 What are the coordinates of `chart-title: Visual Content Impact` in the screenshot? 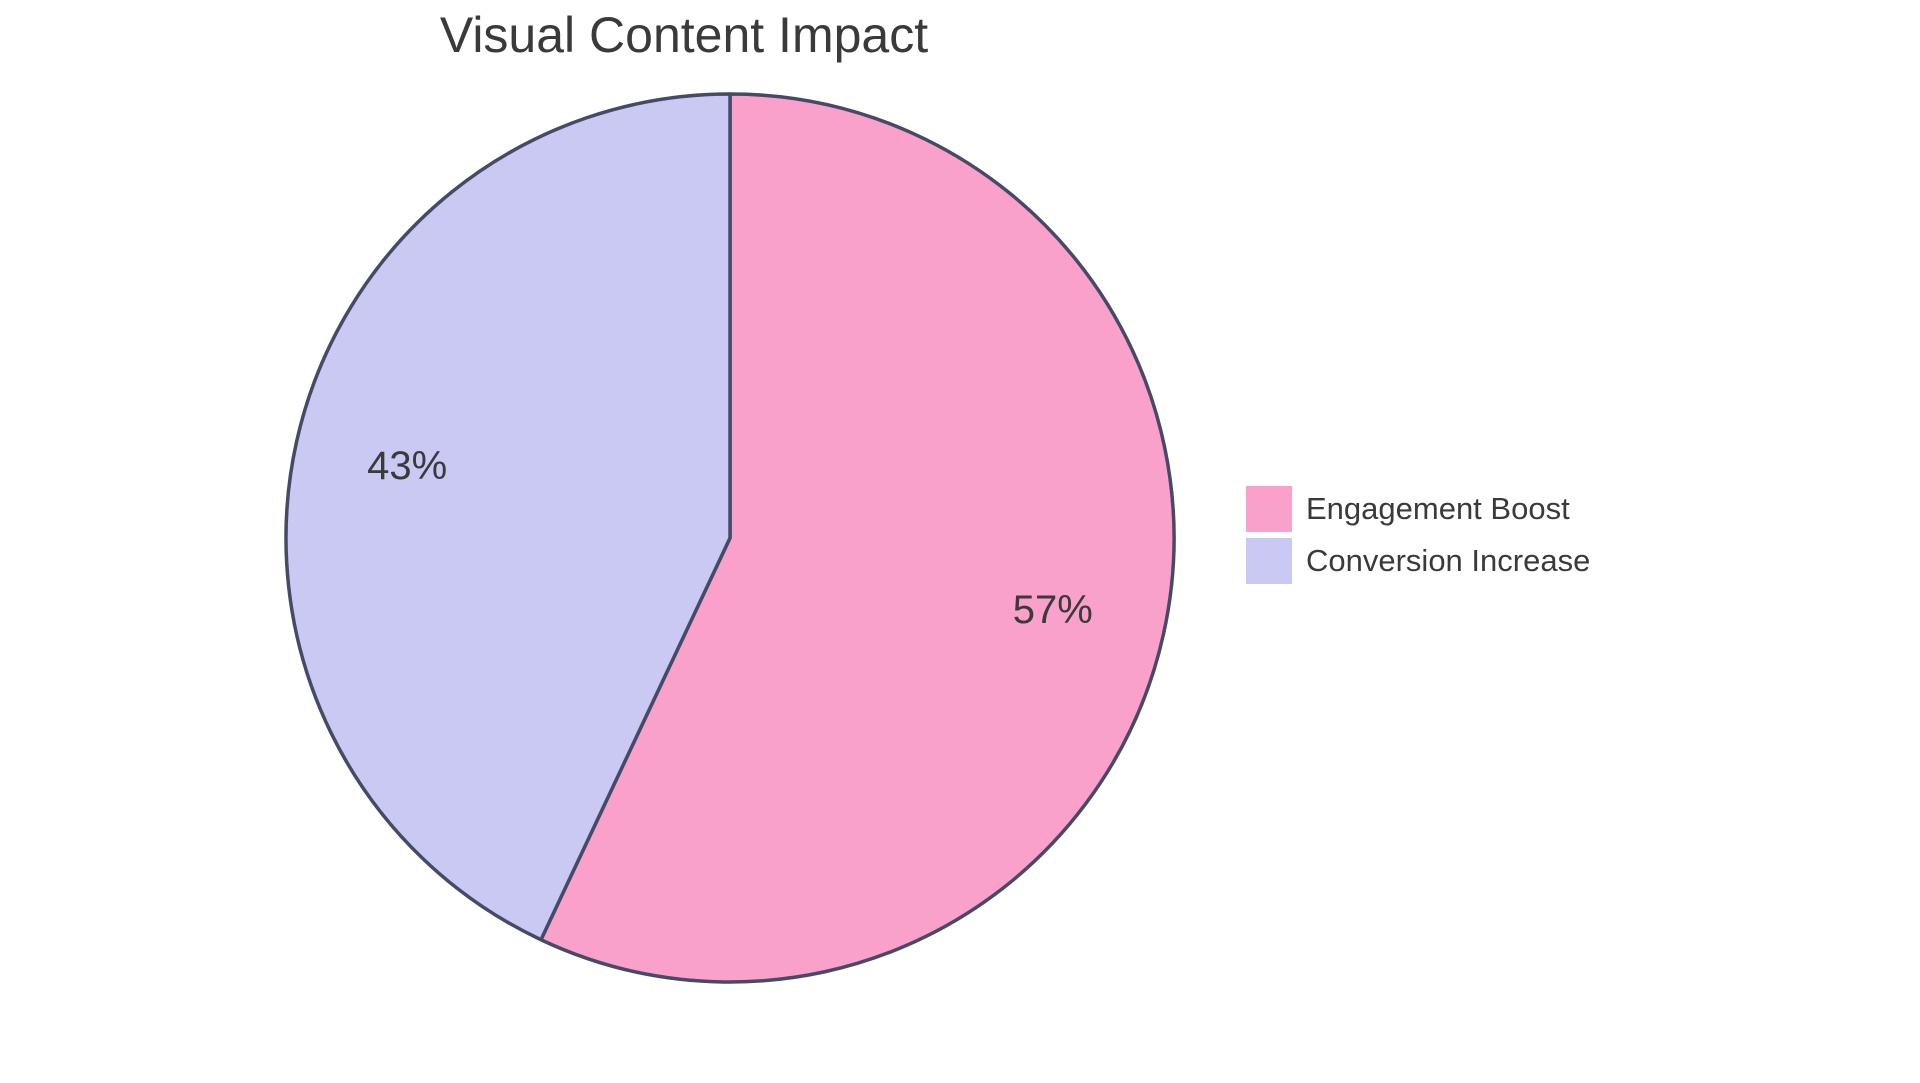 It's located at (684, 35).